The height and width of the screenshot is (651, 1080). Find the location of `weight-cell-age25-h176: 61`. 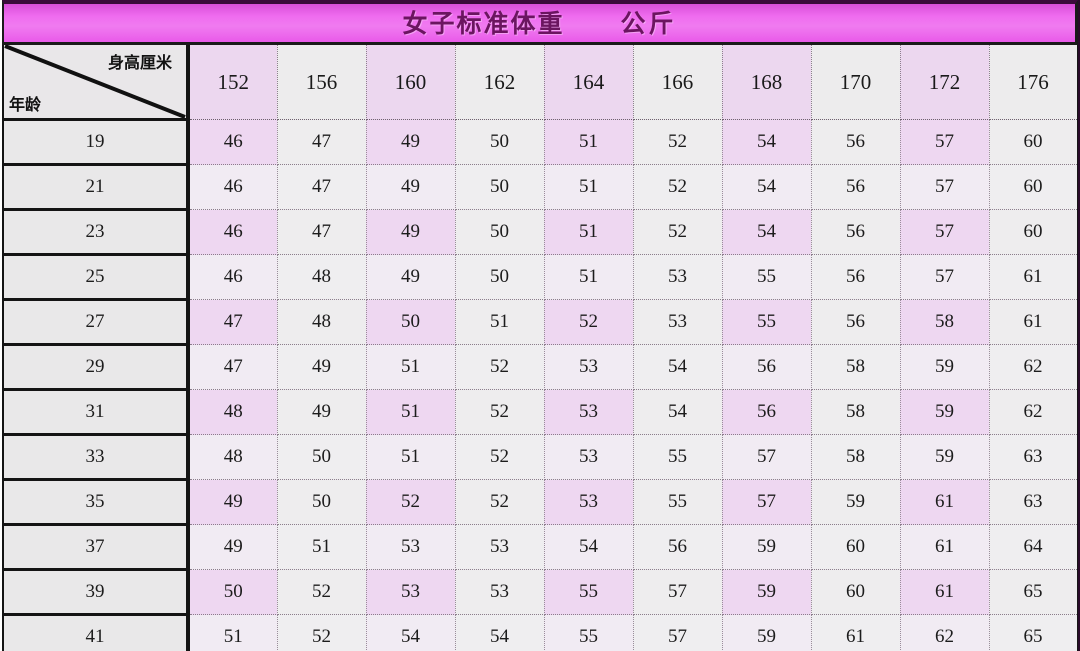

weight-cell-age25-h176: 61 is located at coordinates (1034, 277).